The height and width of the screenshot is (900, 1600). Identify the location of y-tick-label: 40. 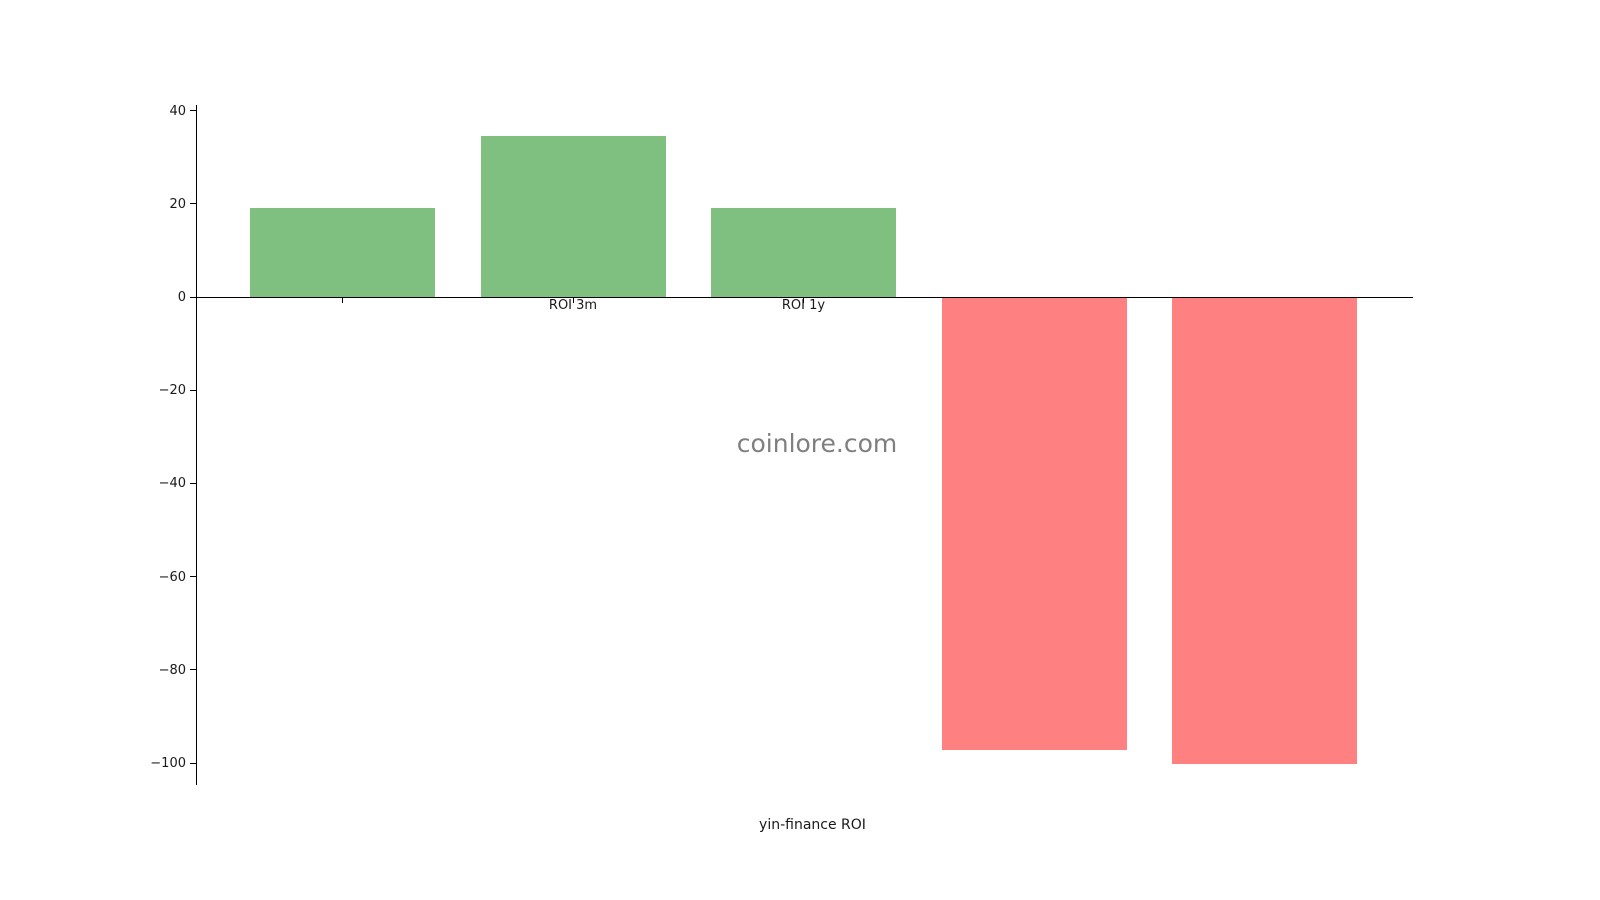
(177, 111).